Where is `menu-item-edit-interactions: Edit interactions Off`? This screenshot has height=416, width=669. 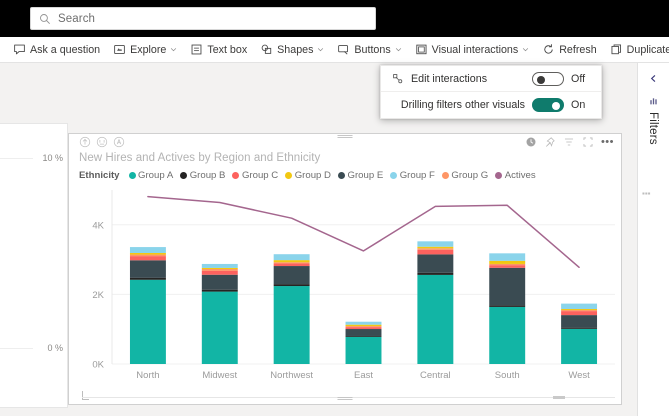
menu-item-edit-interactions: Edit interactions Off is located at coordinates (491, 79).